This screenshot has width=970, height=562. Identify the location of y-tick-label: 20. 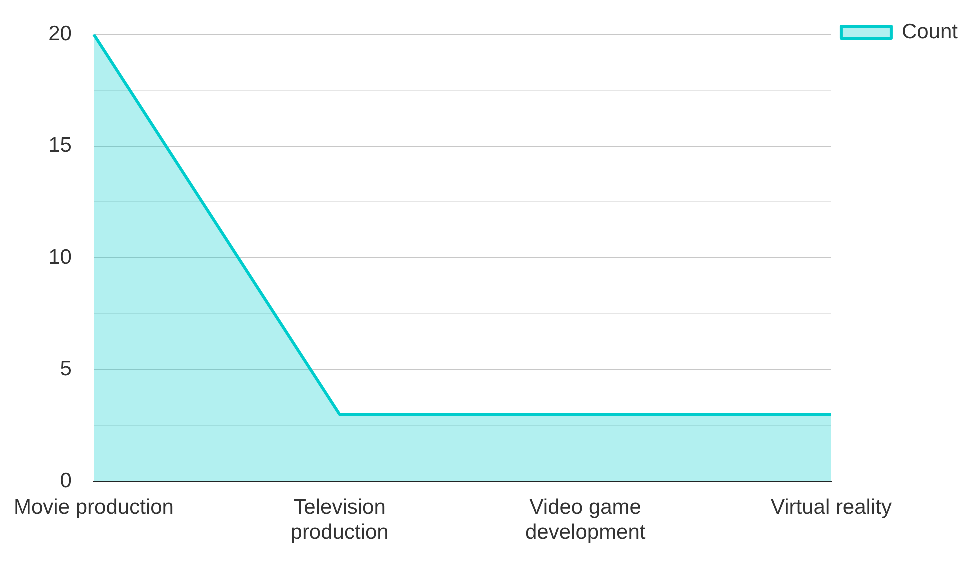
(60, 34).